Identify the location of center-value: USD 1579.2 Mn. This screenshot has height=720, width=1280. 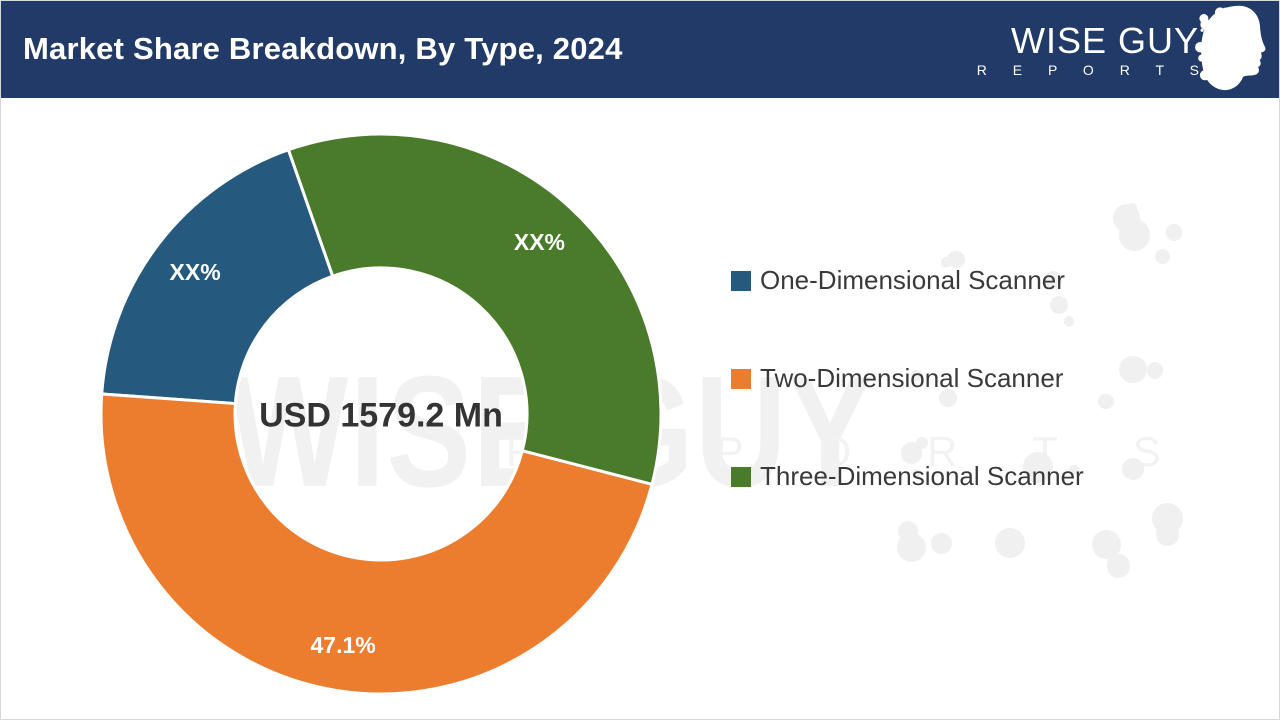
(381, 415).